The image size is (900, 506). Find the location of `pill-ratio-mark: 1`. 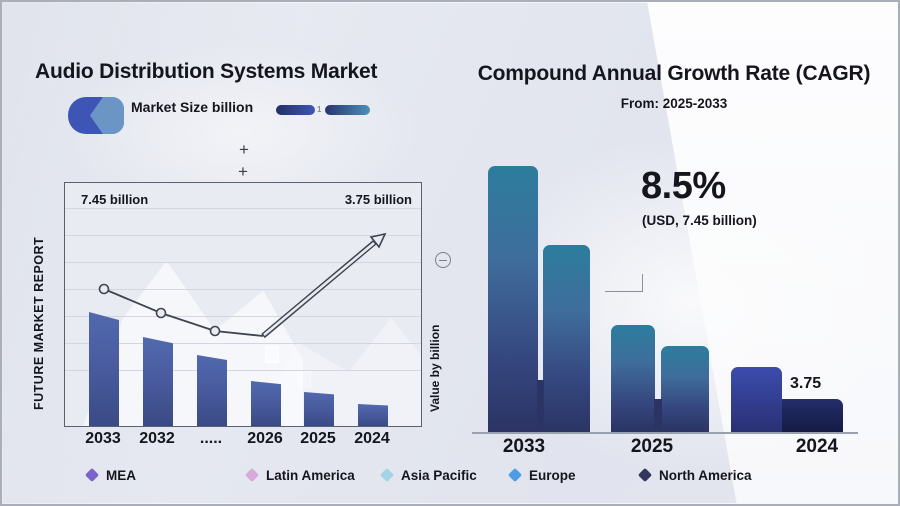

pill-ratio-mark: 1 is located at coordinates (319, 109).